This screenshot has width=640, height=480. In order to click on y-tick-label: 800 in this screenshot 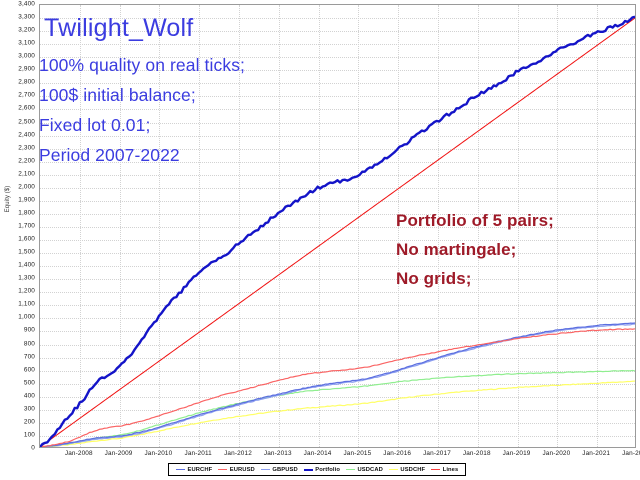, I will do `click(29, 344)`.